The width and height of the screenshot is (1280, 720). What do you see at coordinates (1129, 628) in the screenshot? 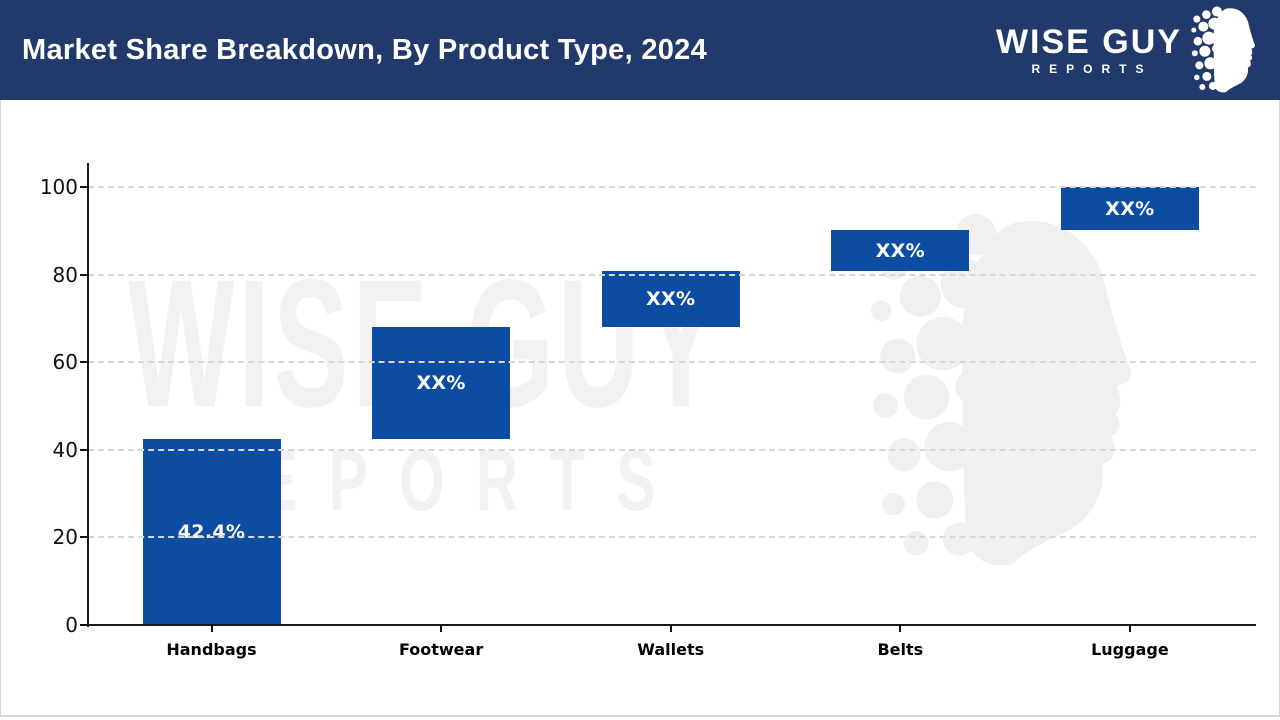
I see `x-tick-mark-luggage` at bounding box center [1129, 628].